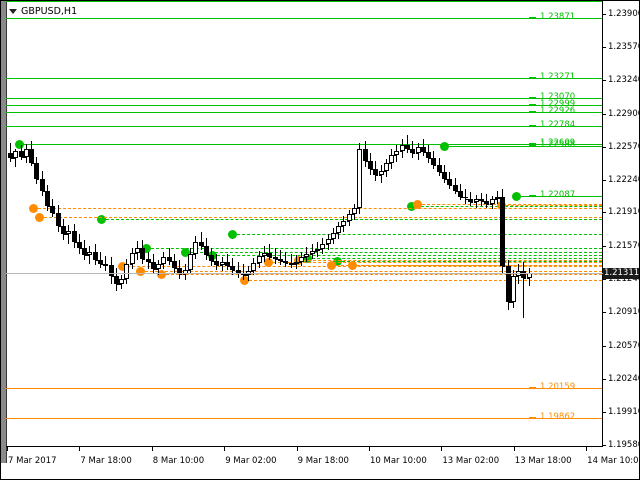 The height and width of the screenshot is (480, 640). I want to click on price-tick-mark, so click(604, 80).